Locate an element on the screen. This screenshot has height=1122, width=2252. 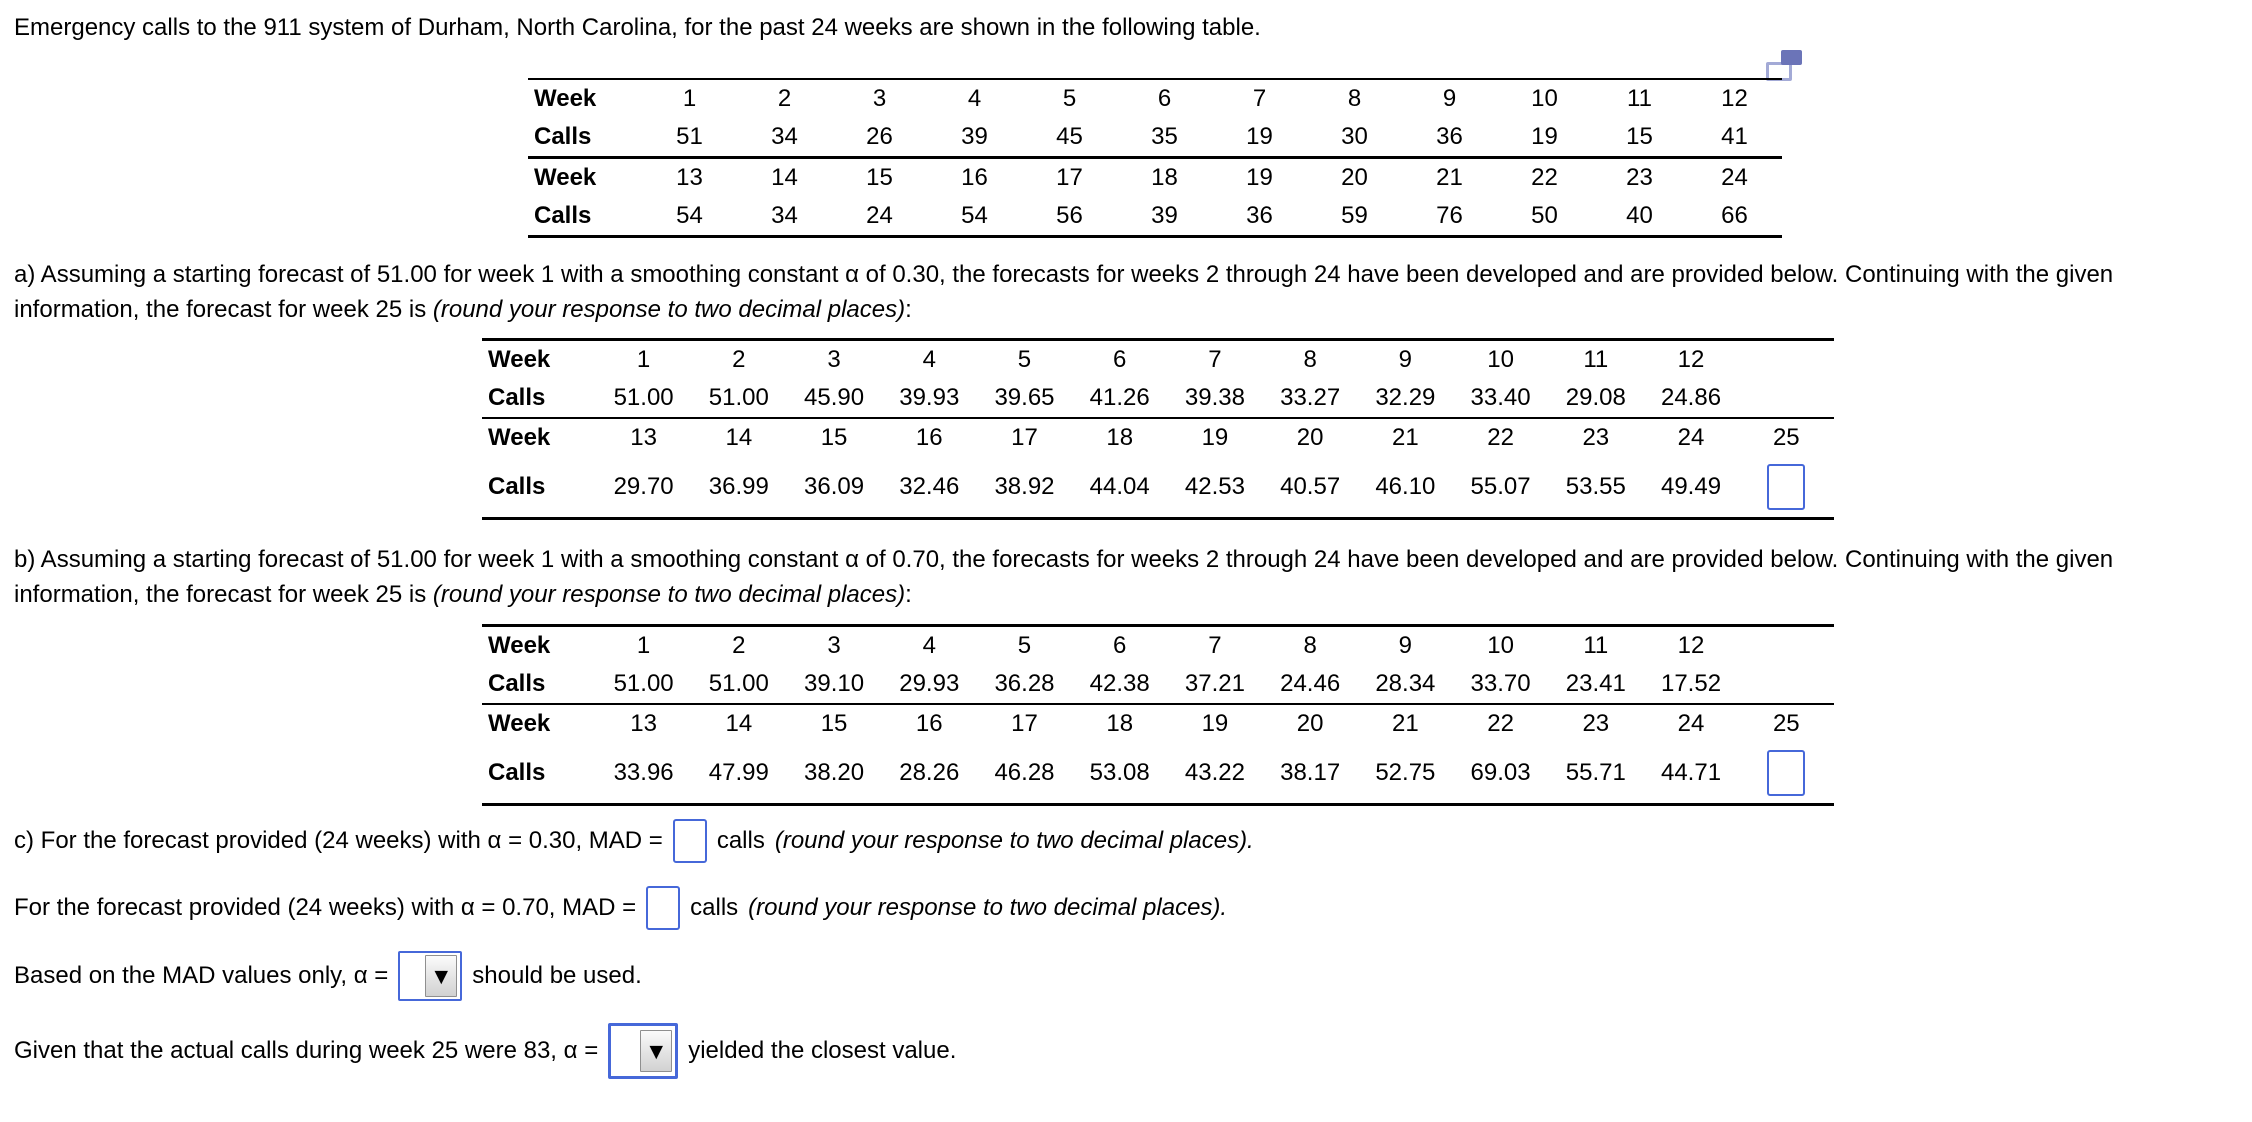
table-cell: 29.93 is located at coordinates (929, 683).